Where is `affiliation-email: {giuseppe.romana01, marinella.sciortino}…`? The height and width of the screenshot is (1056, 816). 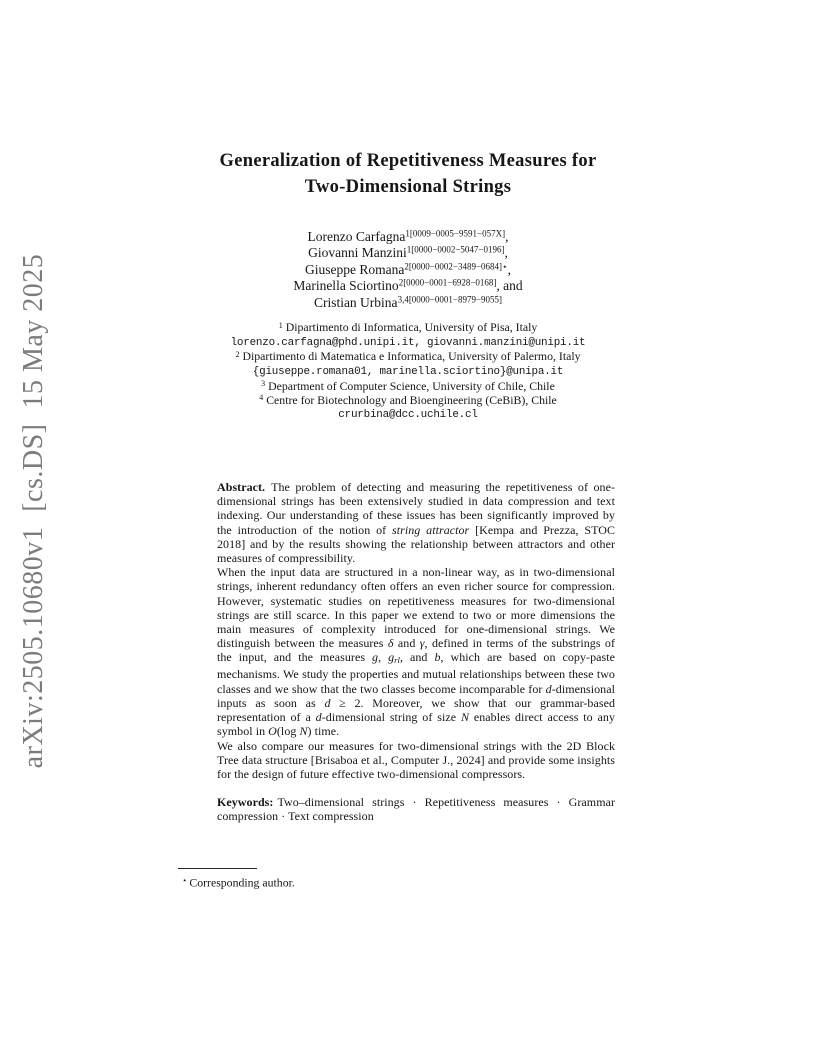
affiliation-email: {giuseppe.romana01, marinella.sciortino}… is located at coordinates (408, 372).